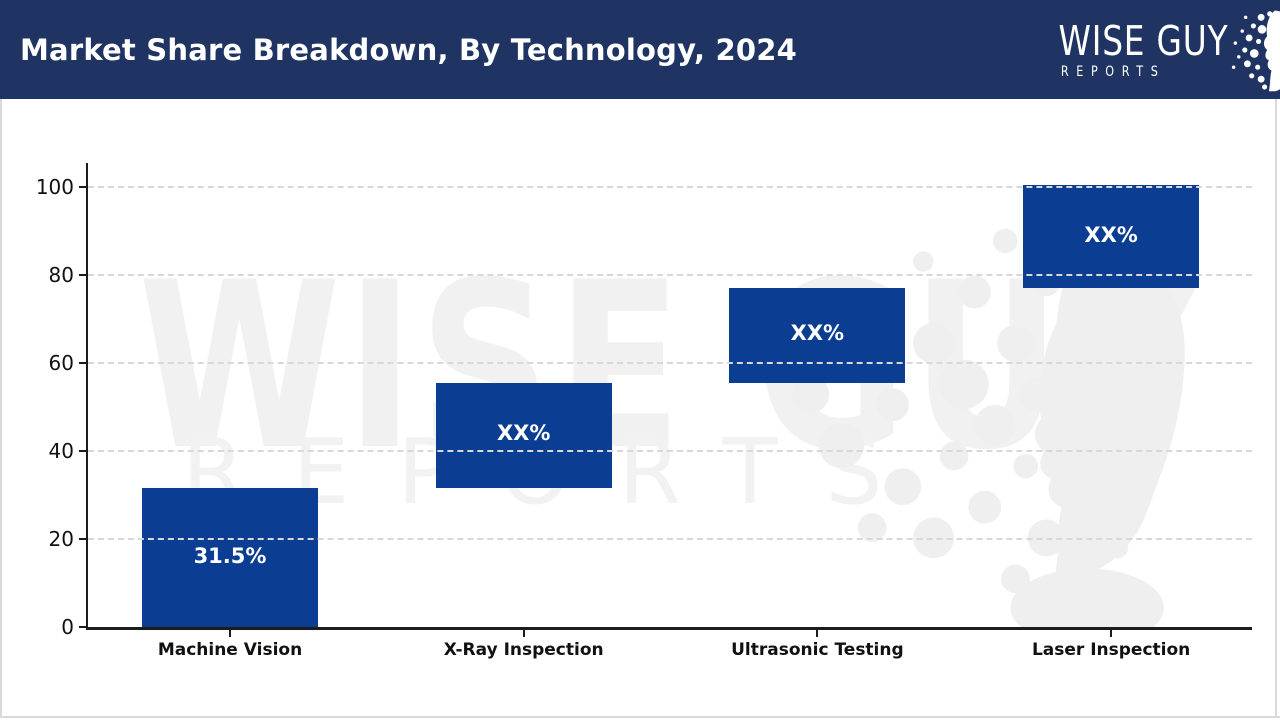 This screenshot has width=1280, height=720. What do you see at coordinates (670, 274) in the screenshot?
I see `gridline-y80` at bounding box center [670, 274].